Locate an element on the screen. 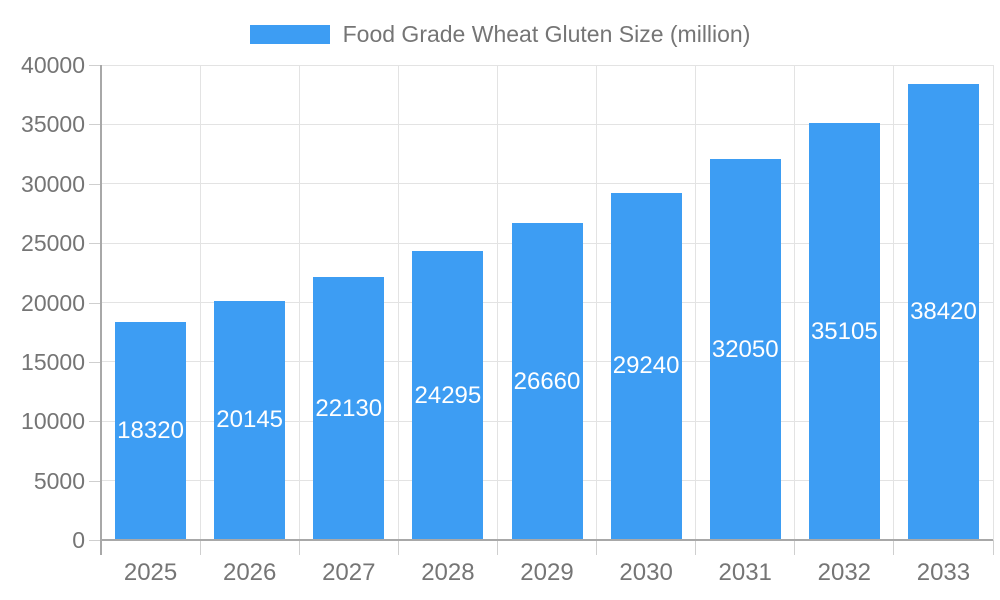 This screenshot has height=600, width=1000. bar: 35105 is located at coordinates (844, 331).